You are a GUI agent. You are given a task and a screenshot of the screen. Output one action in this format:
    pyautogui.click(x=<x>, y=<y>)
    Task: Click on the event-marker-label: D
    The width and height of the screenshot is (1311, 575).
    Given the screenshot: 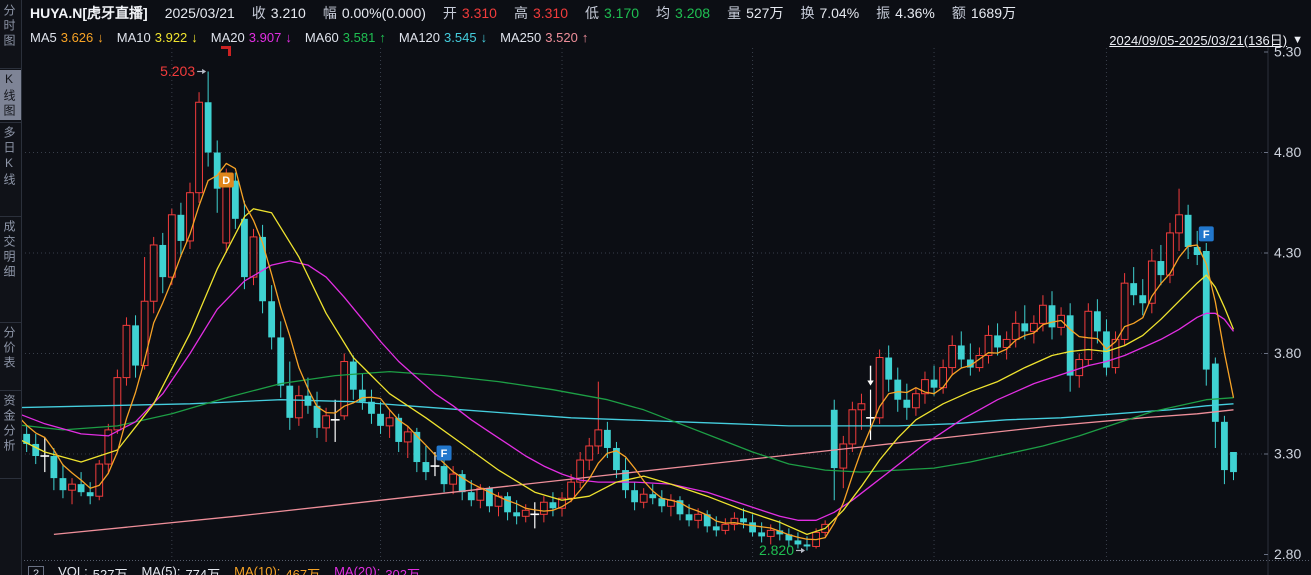 What is the action you would take?
    pyautogui.click(x=226, y=181)
    